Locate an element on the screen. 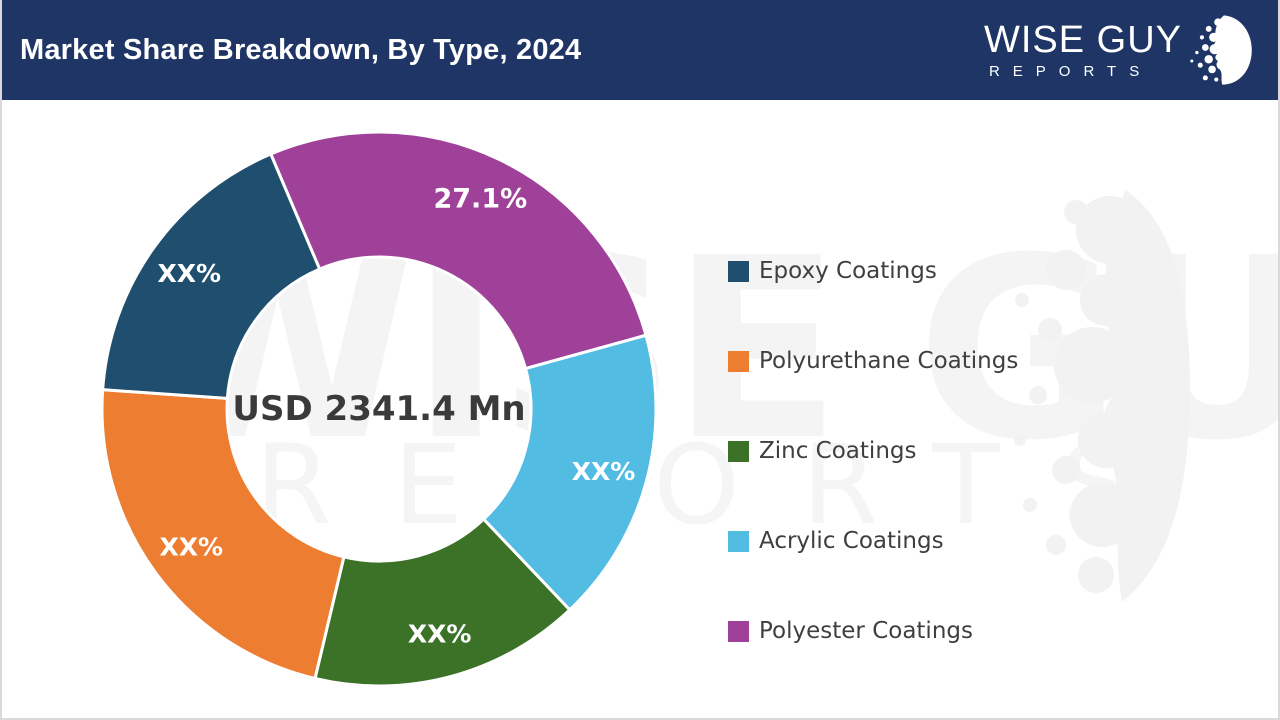 The image size is (1280, 720). legend-label-zinc: Zinc Coatings is located at coordinates (838, 451).